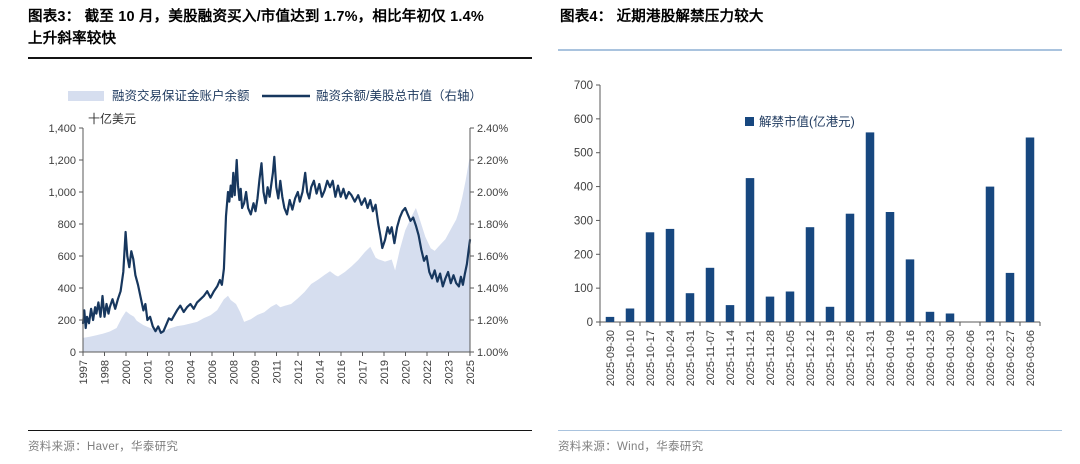 The image size is (1080, 464). Describe the element at coordinates (256, 372) in the screenshot. I see `x-axis-year-label: 2009` at that location.